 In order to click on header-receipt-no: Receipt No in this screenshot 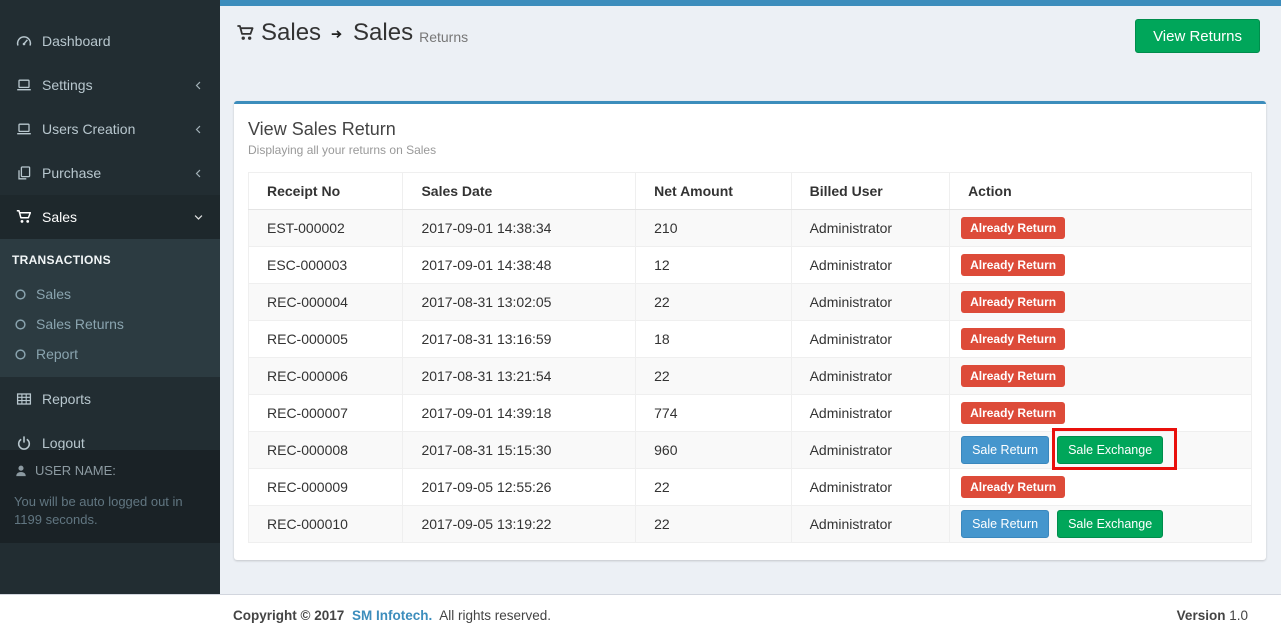, I will do `click(325, 191)`.